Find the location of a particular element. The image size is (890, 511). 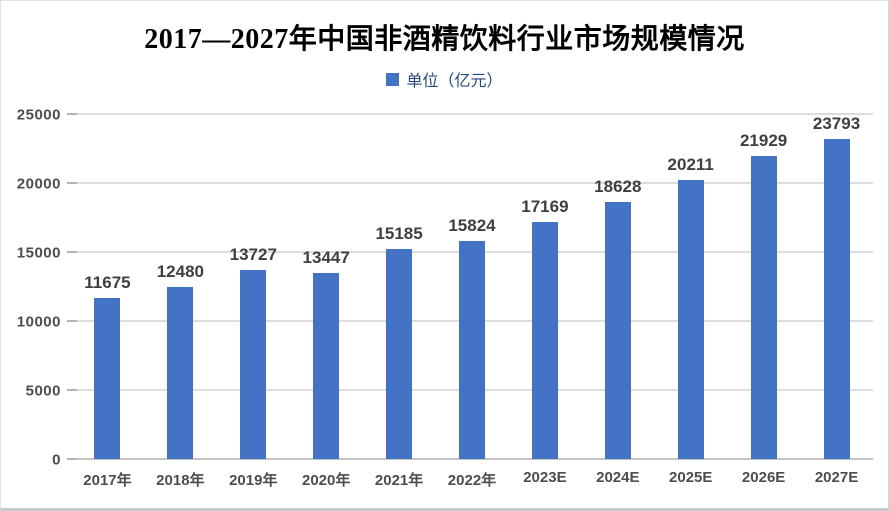

bar-slot: 15185 is located at coordinates (399, 286).